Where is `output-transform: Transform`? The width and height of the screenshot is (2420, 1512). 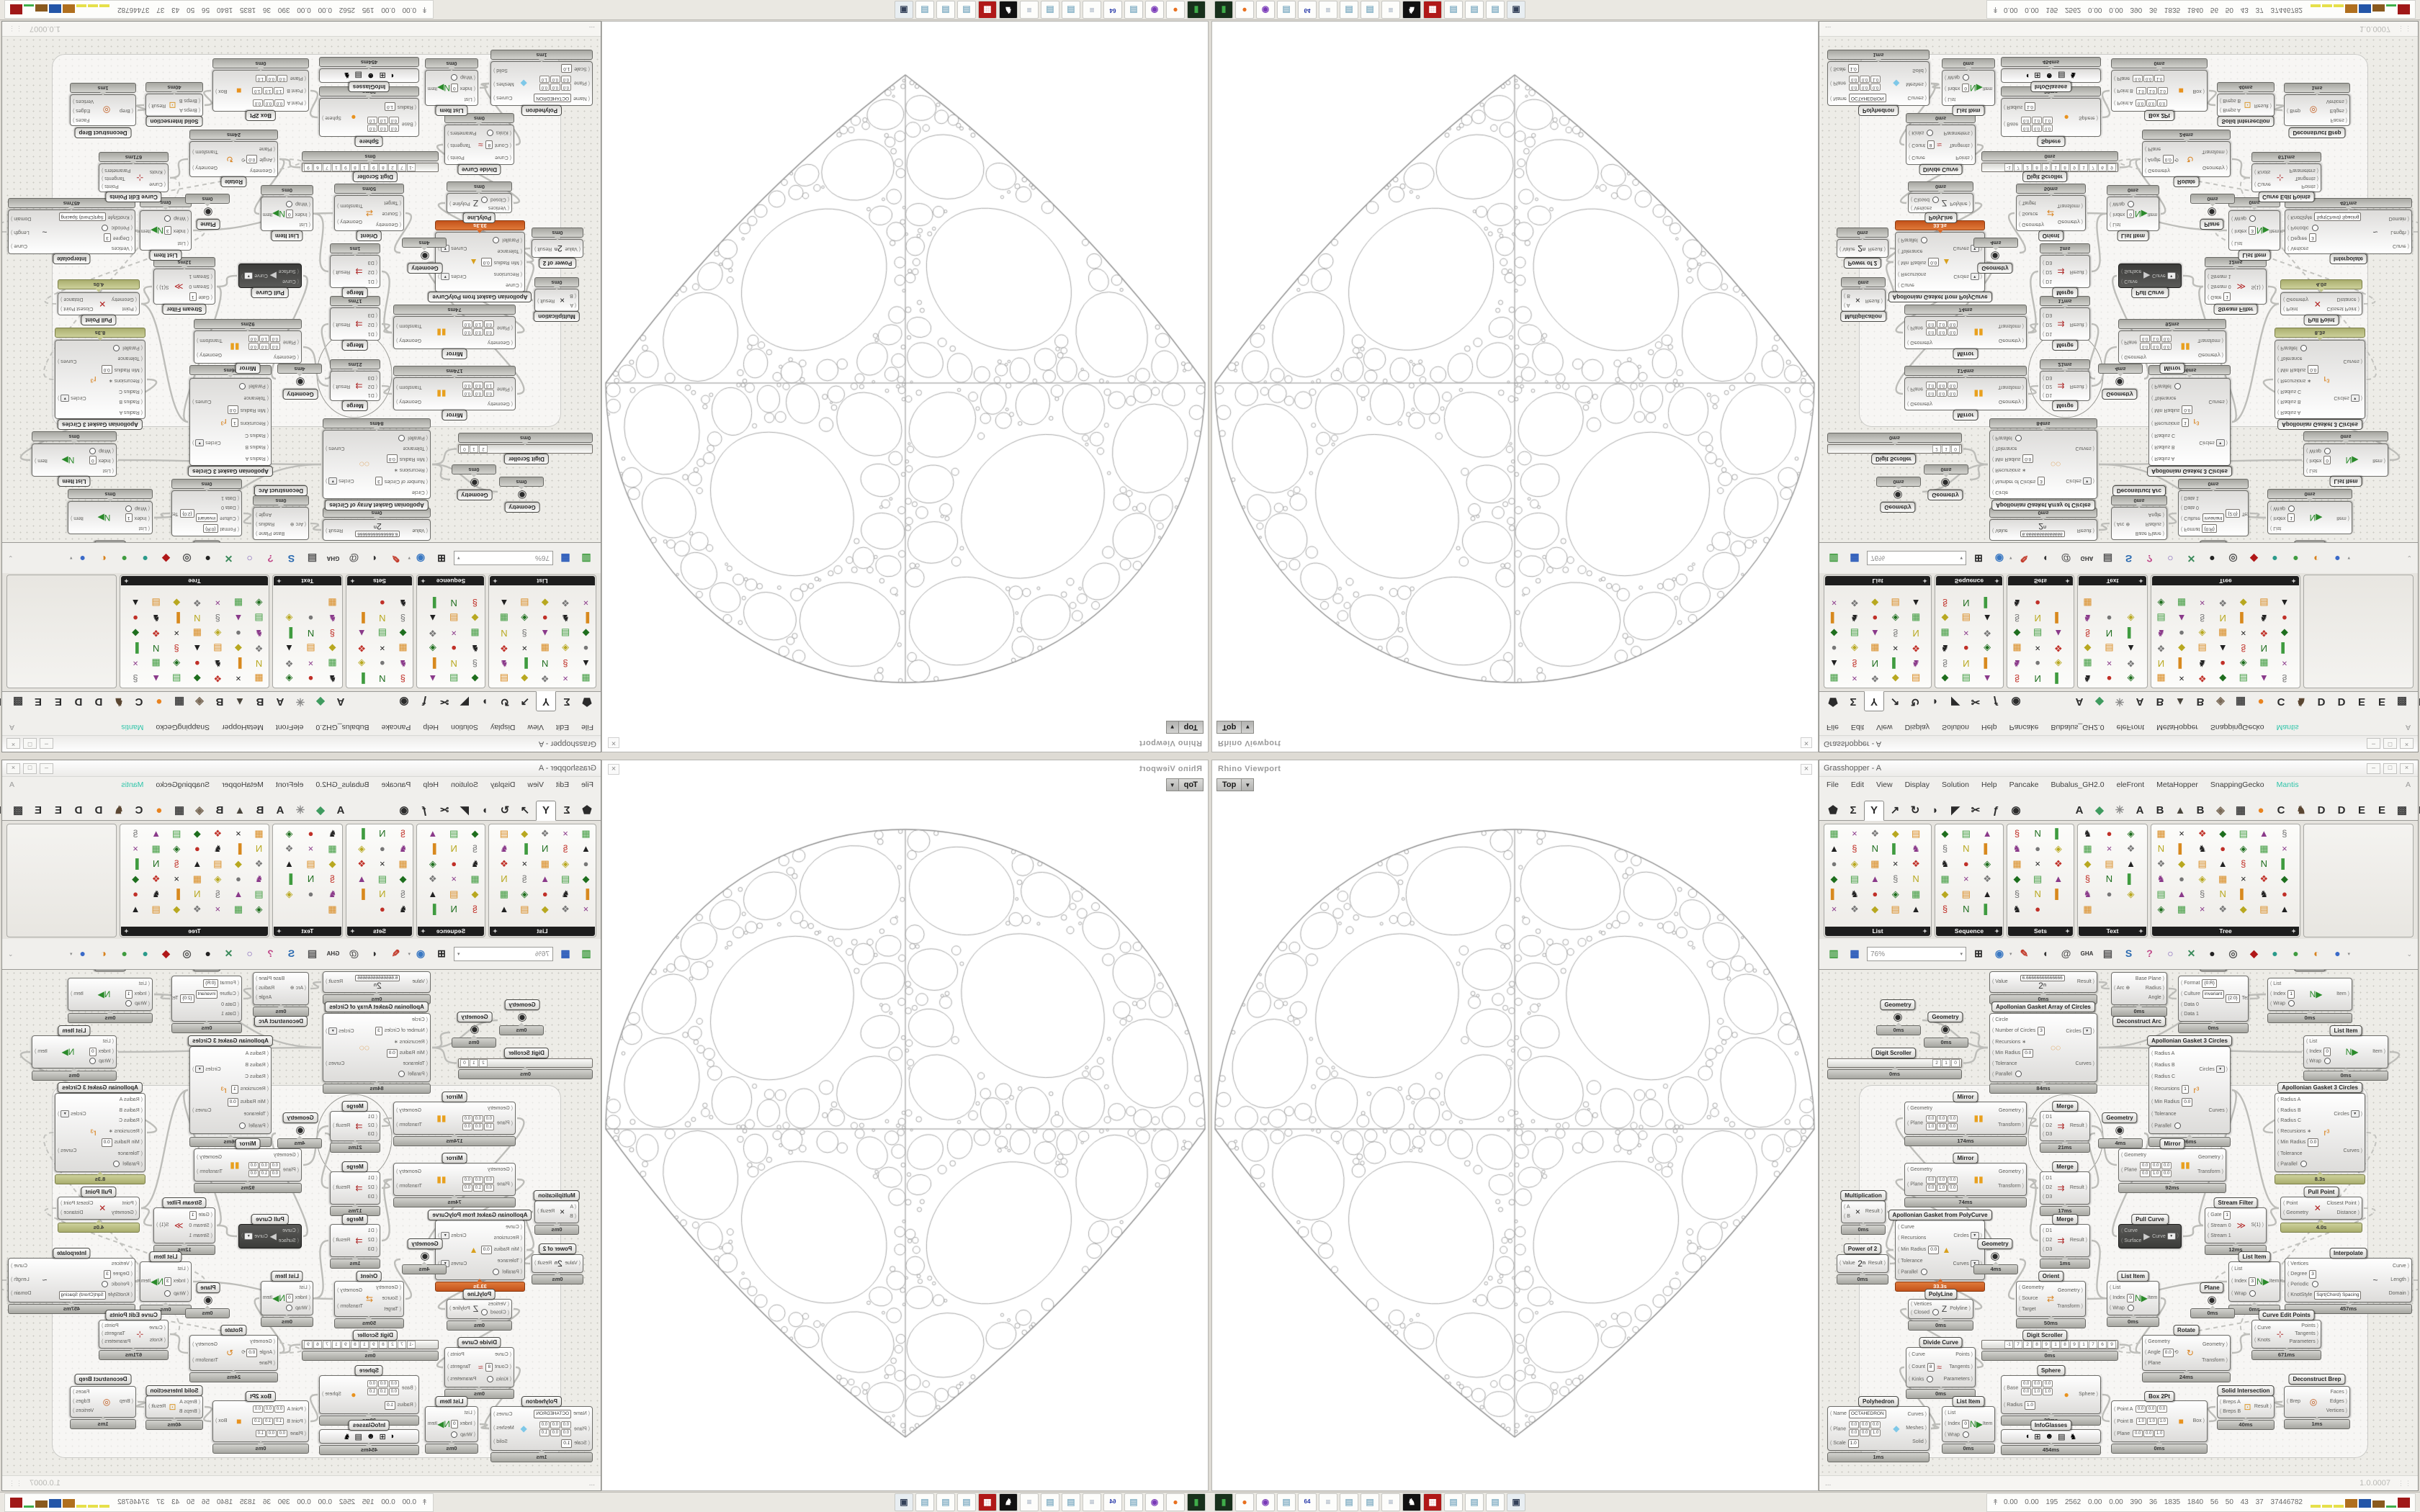 output-transform: Transform is located at coordinates (205, 151).